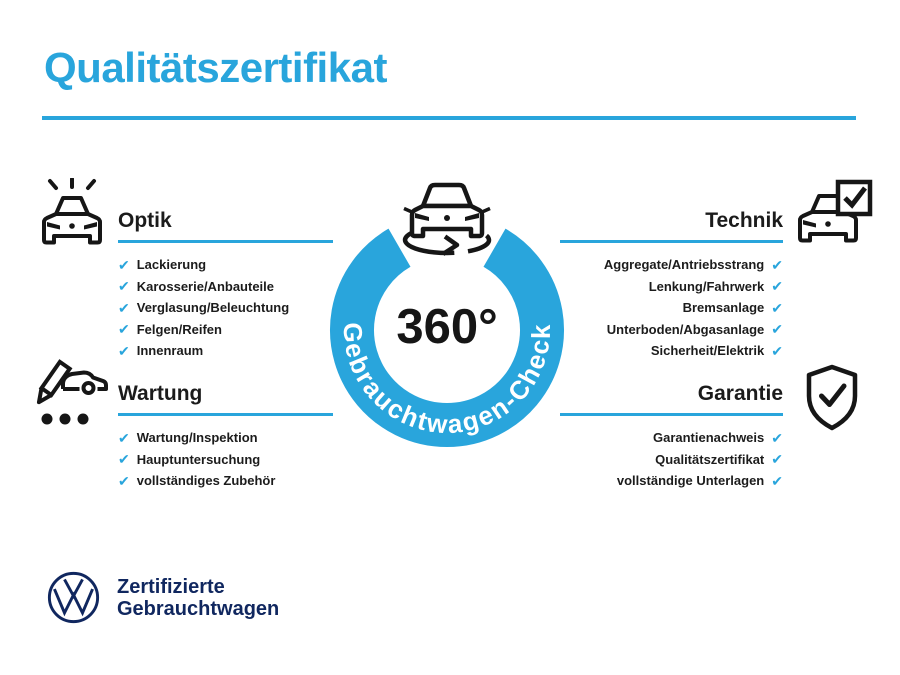 This screenshot has width=900, height=675. I want to click on badge-value: 360°, so click(446, 327).